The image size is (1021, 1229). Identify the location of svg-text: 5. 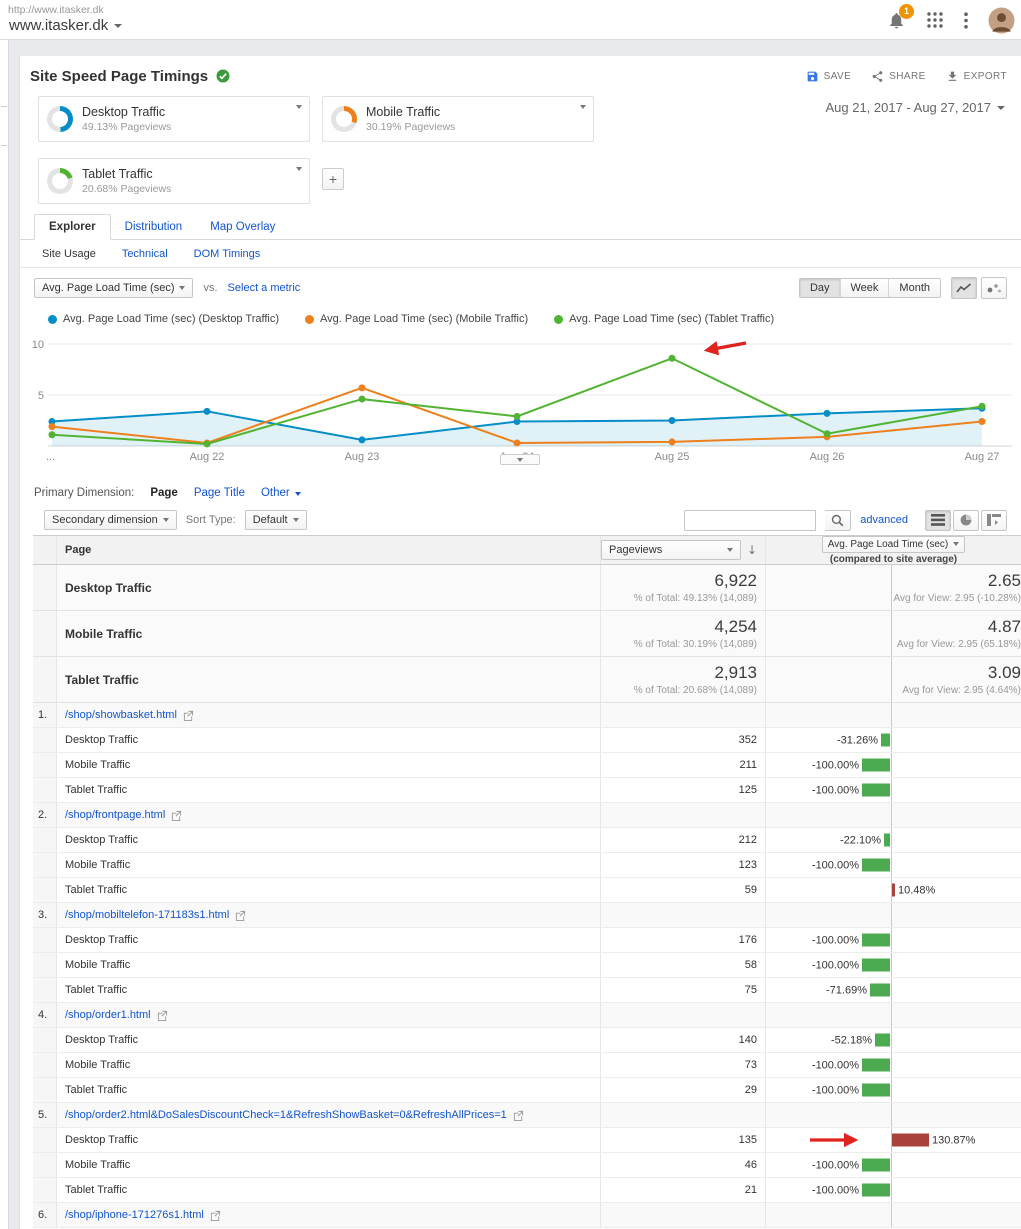
(41, 396).